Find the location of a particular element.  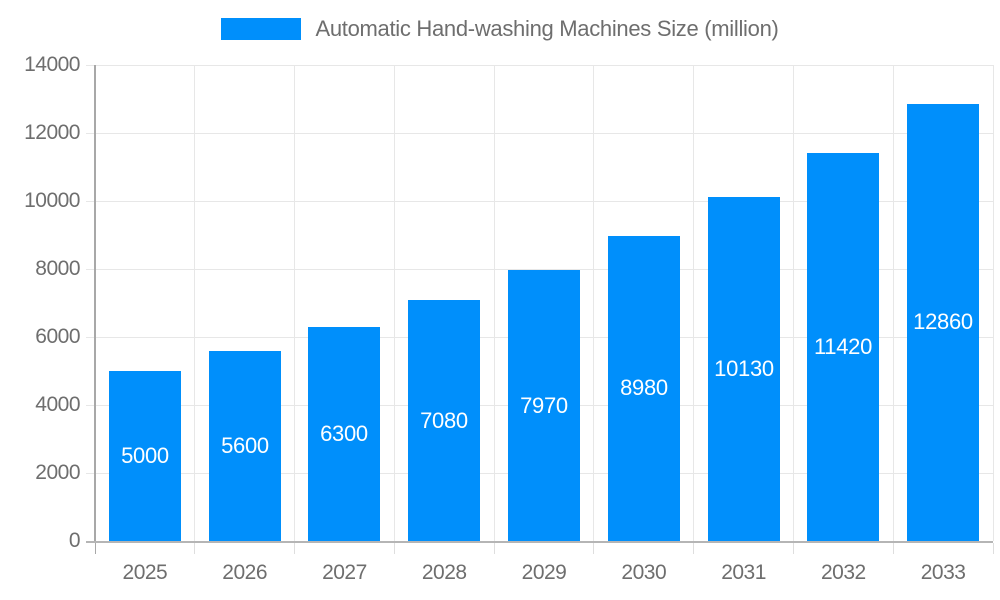

bar-2033: 12860 is located at coordinates (943, 322).